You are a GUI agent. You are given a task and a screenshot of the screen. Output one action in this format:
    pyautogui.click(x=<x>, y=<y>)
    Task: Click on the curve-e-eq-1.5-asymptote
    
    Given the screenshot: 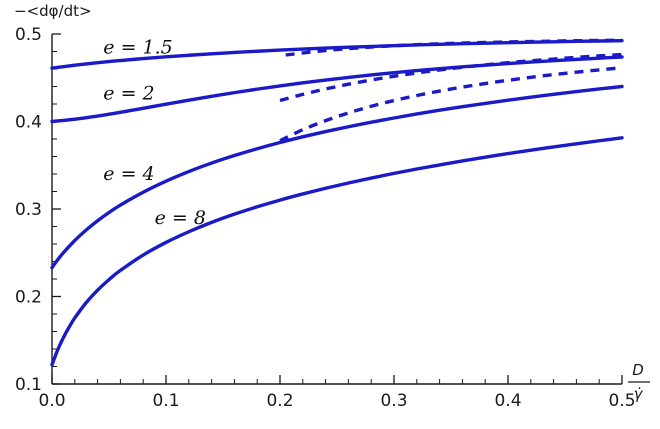 What is the action you would take?
    pyautogui.click(x=454, y=47)
    